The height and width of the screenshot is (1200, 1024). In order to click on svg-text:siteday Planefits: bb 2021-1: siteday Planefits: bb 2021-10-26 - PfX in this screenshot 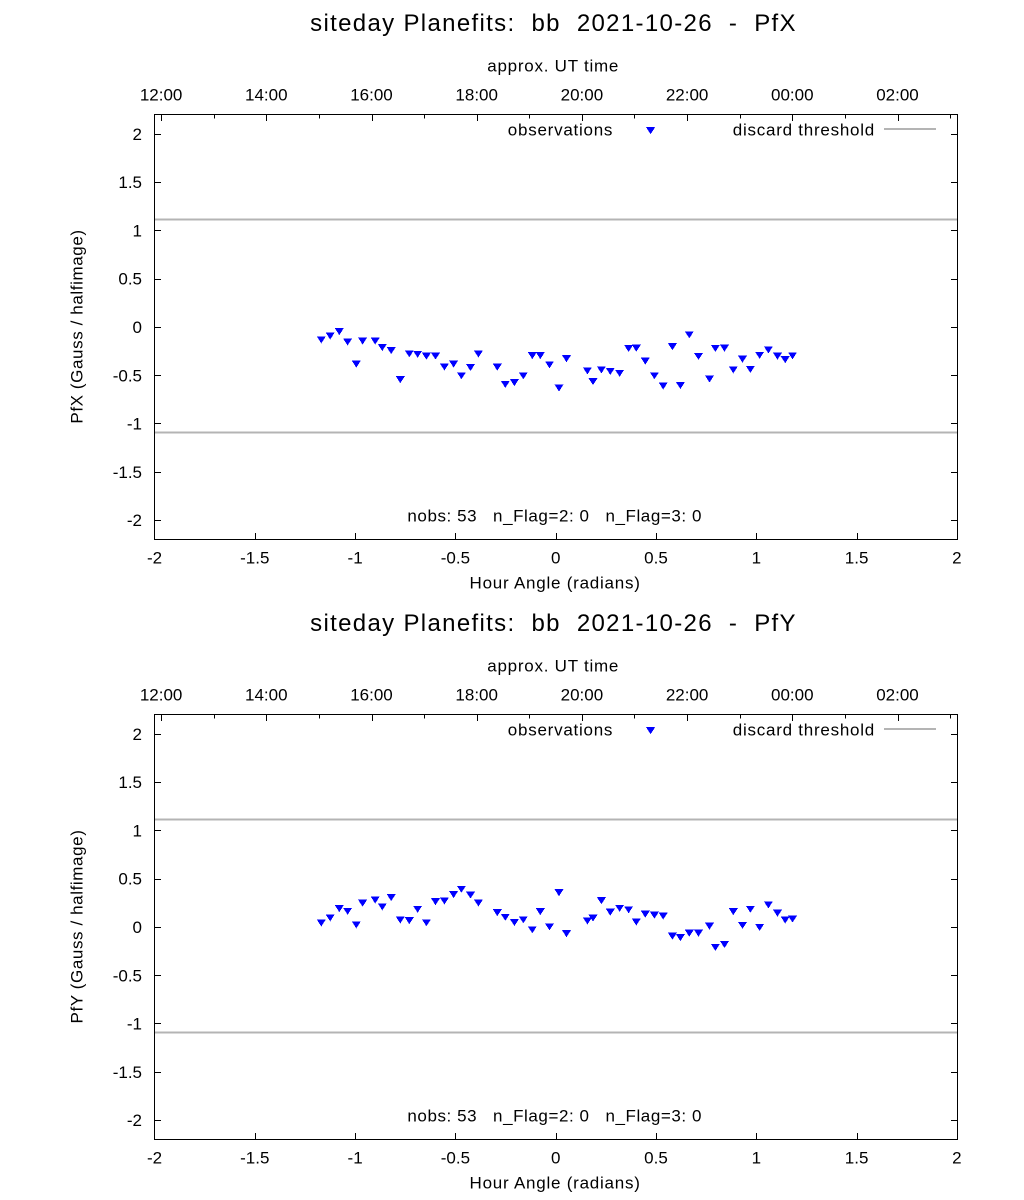, I will do `click(553, 23)`.